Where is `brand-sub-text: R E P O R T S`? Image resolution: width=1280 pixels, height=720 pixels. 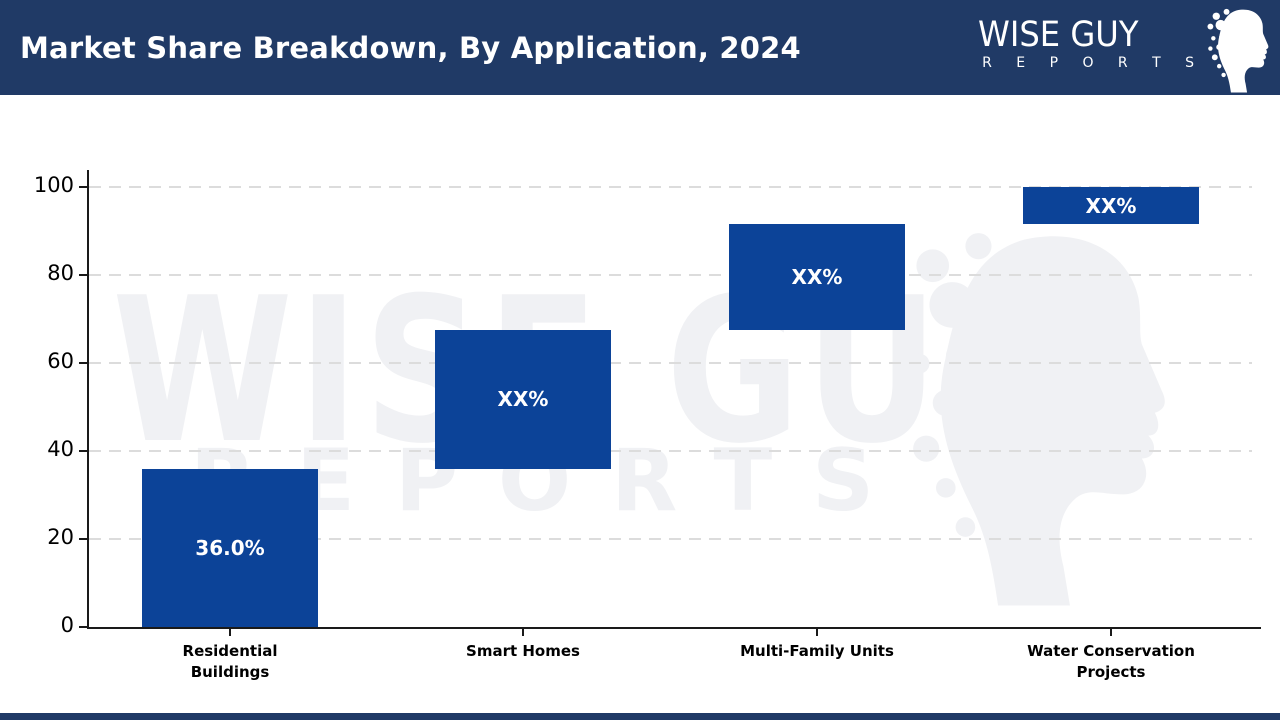
brand-sub-text: R E P O R T S is located at coordinates (1093, 63).